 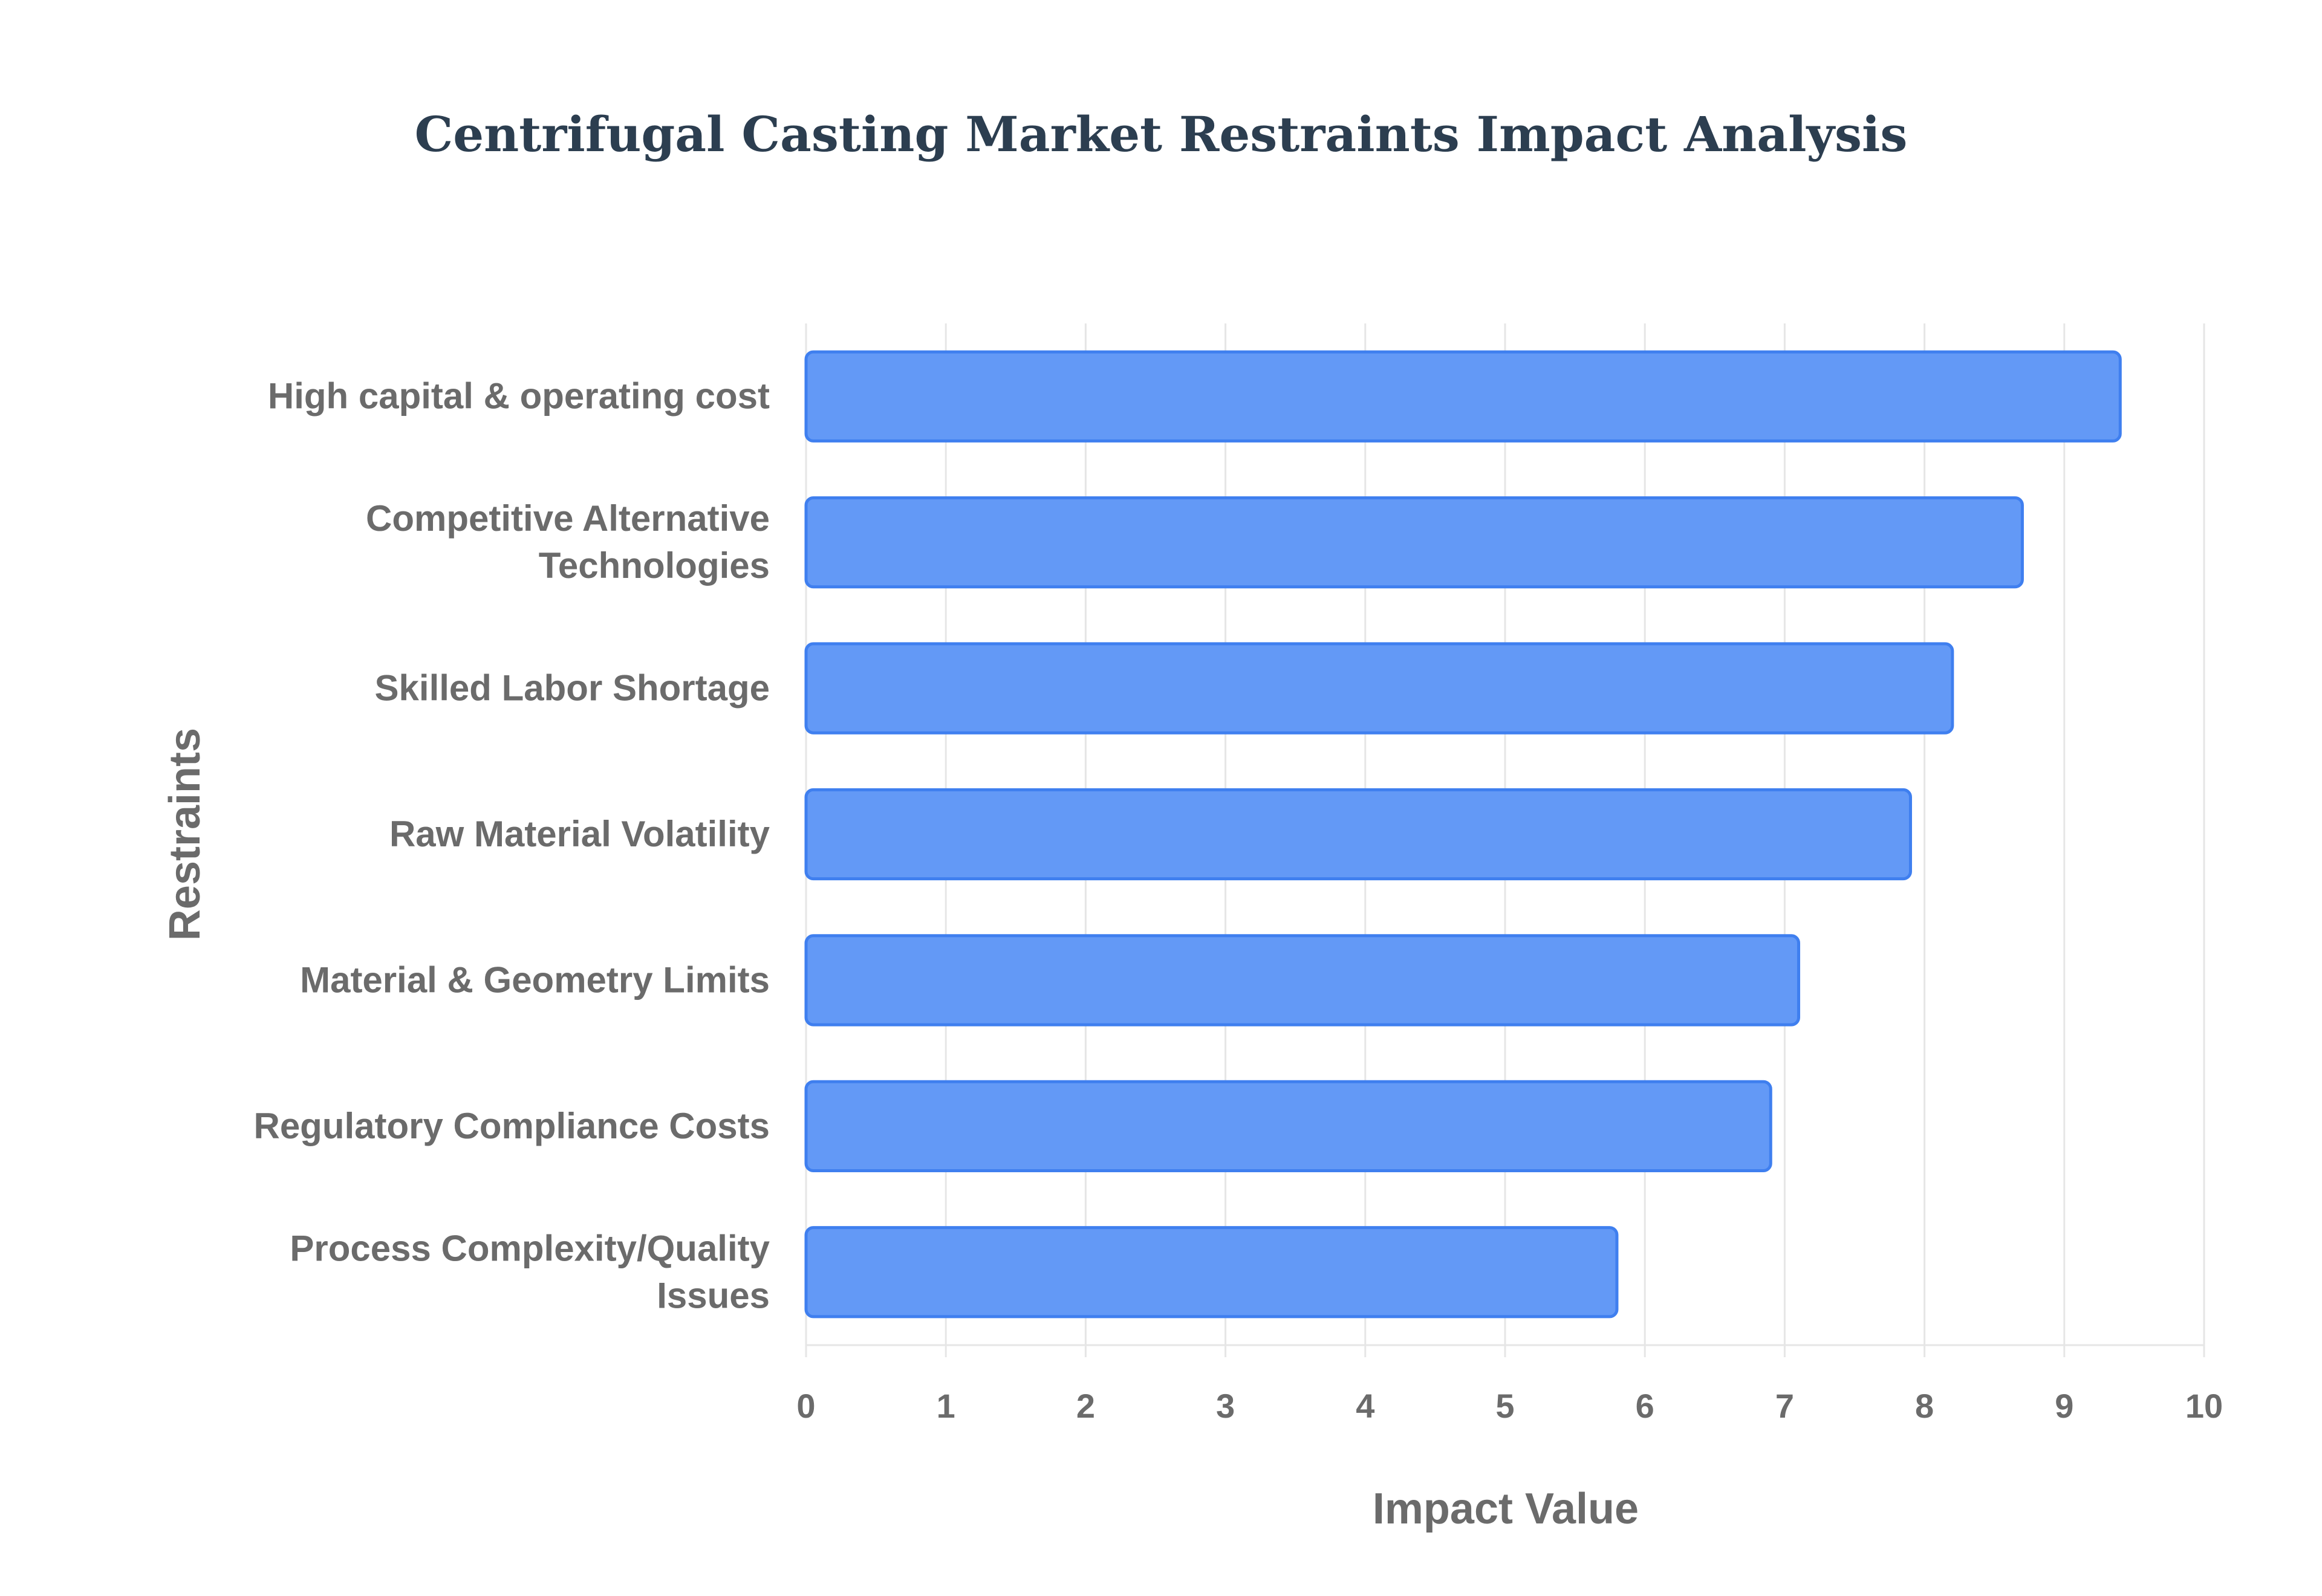 I want to click on y-axis-title: Restraints, so click(x=185, y=834).